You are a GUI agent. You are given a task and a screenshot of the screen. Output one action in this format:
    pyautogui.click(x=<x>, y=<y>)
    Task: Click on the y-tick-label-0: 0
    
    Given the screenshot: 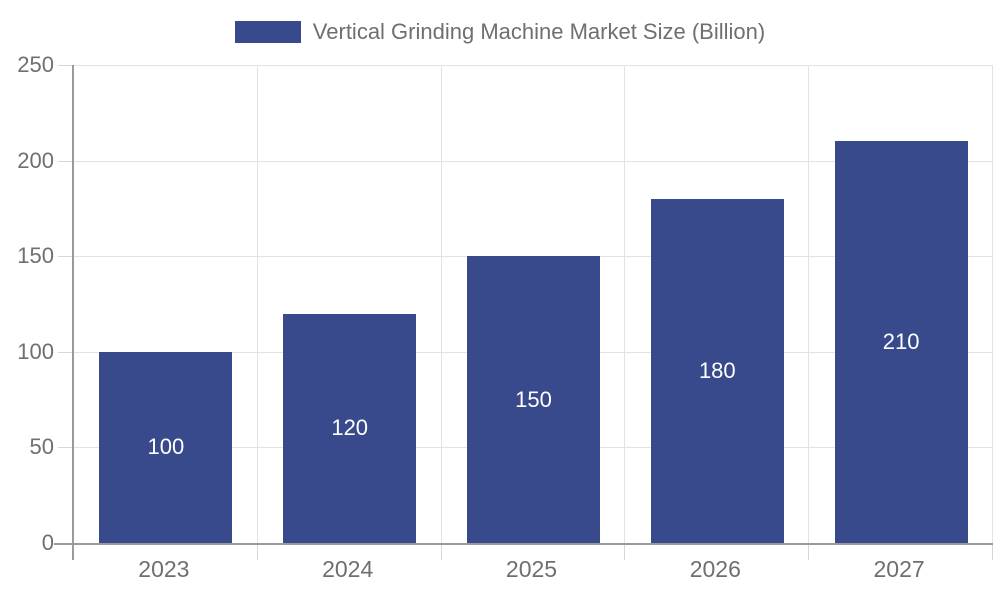 What is the action you would take?
    pyautogui.click(x=47, y=542)
    